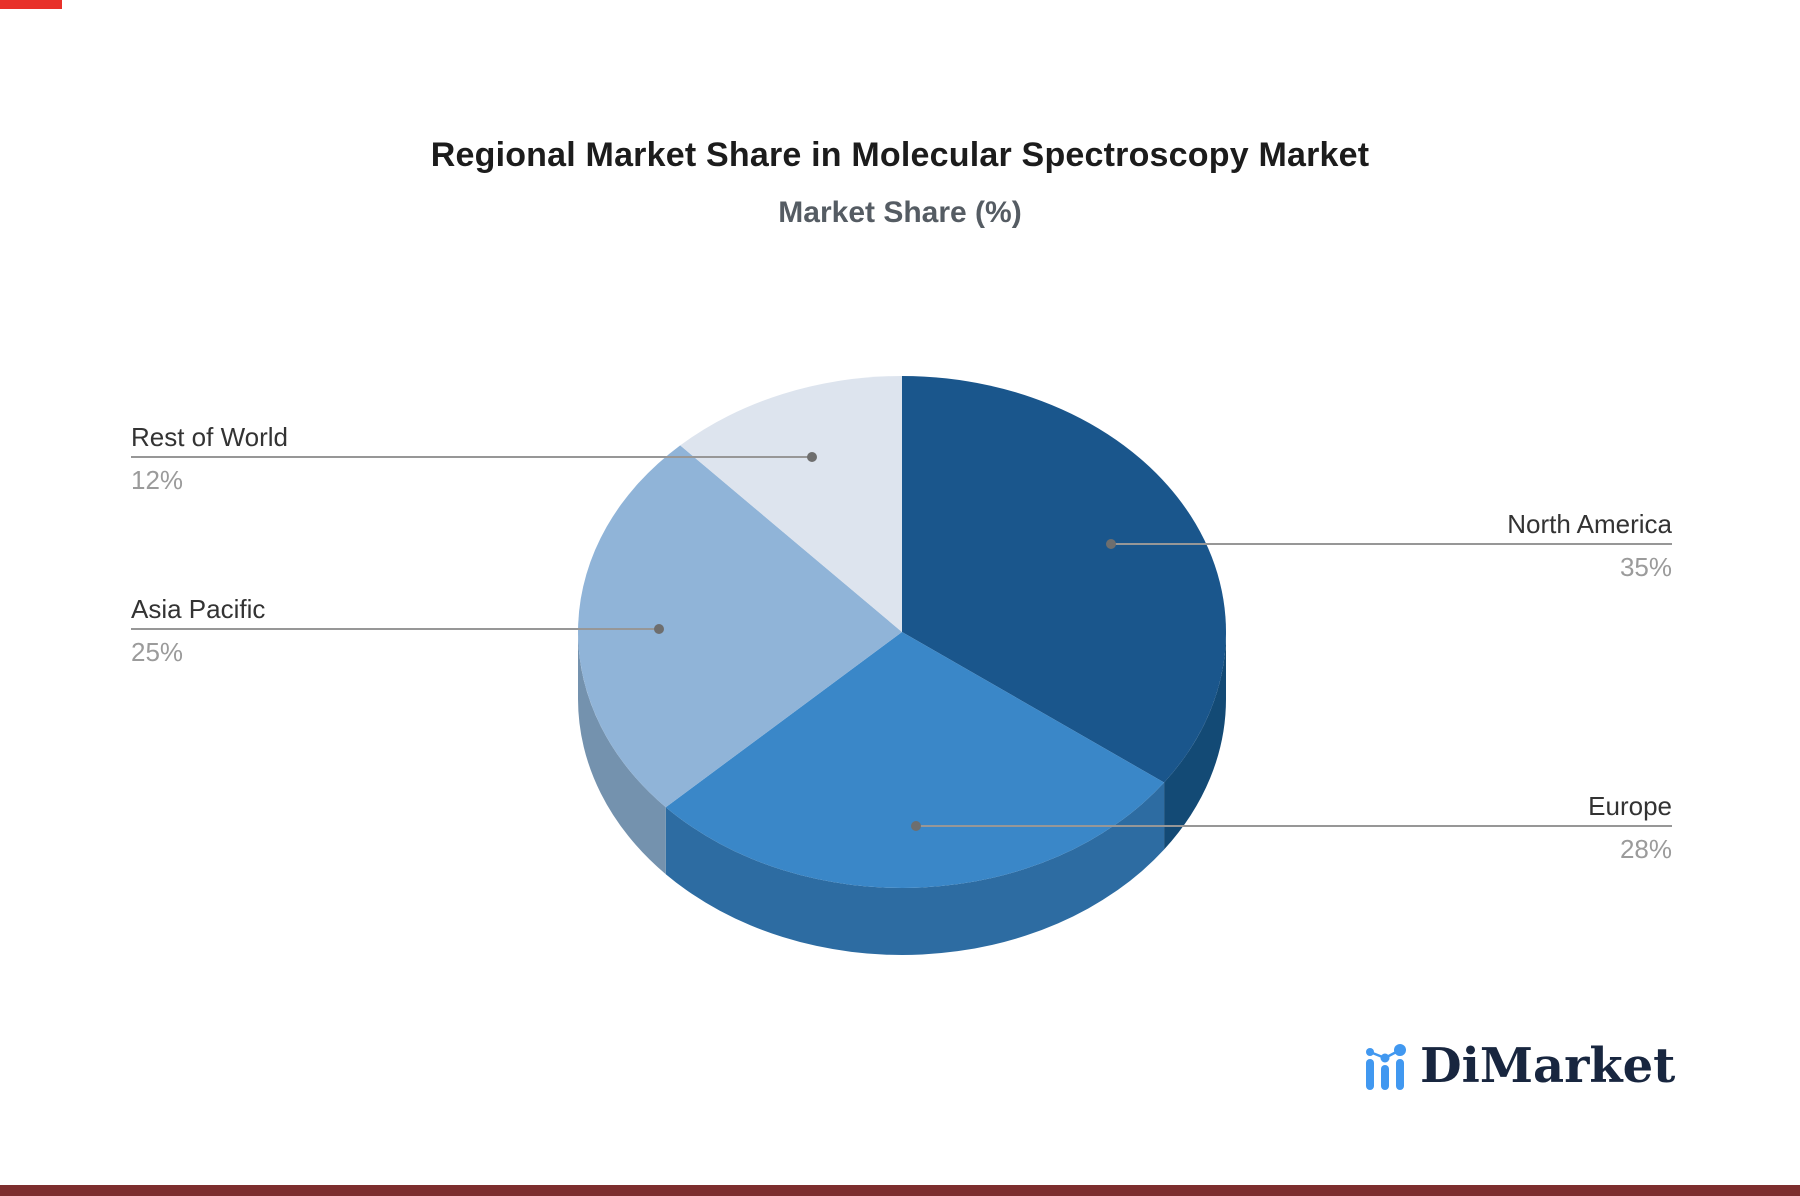 This screenshot has width=1800, height=1196. Describe the element at coordinates (1645, 849) in the screenshot. I see `slice-value-europe: 28%` at that location.